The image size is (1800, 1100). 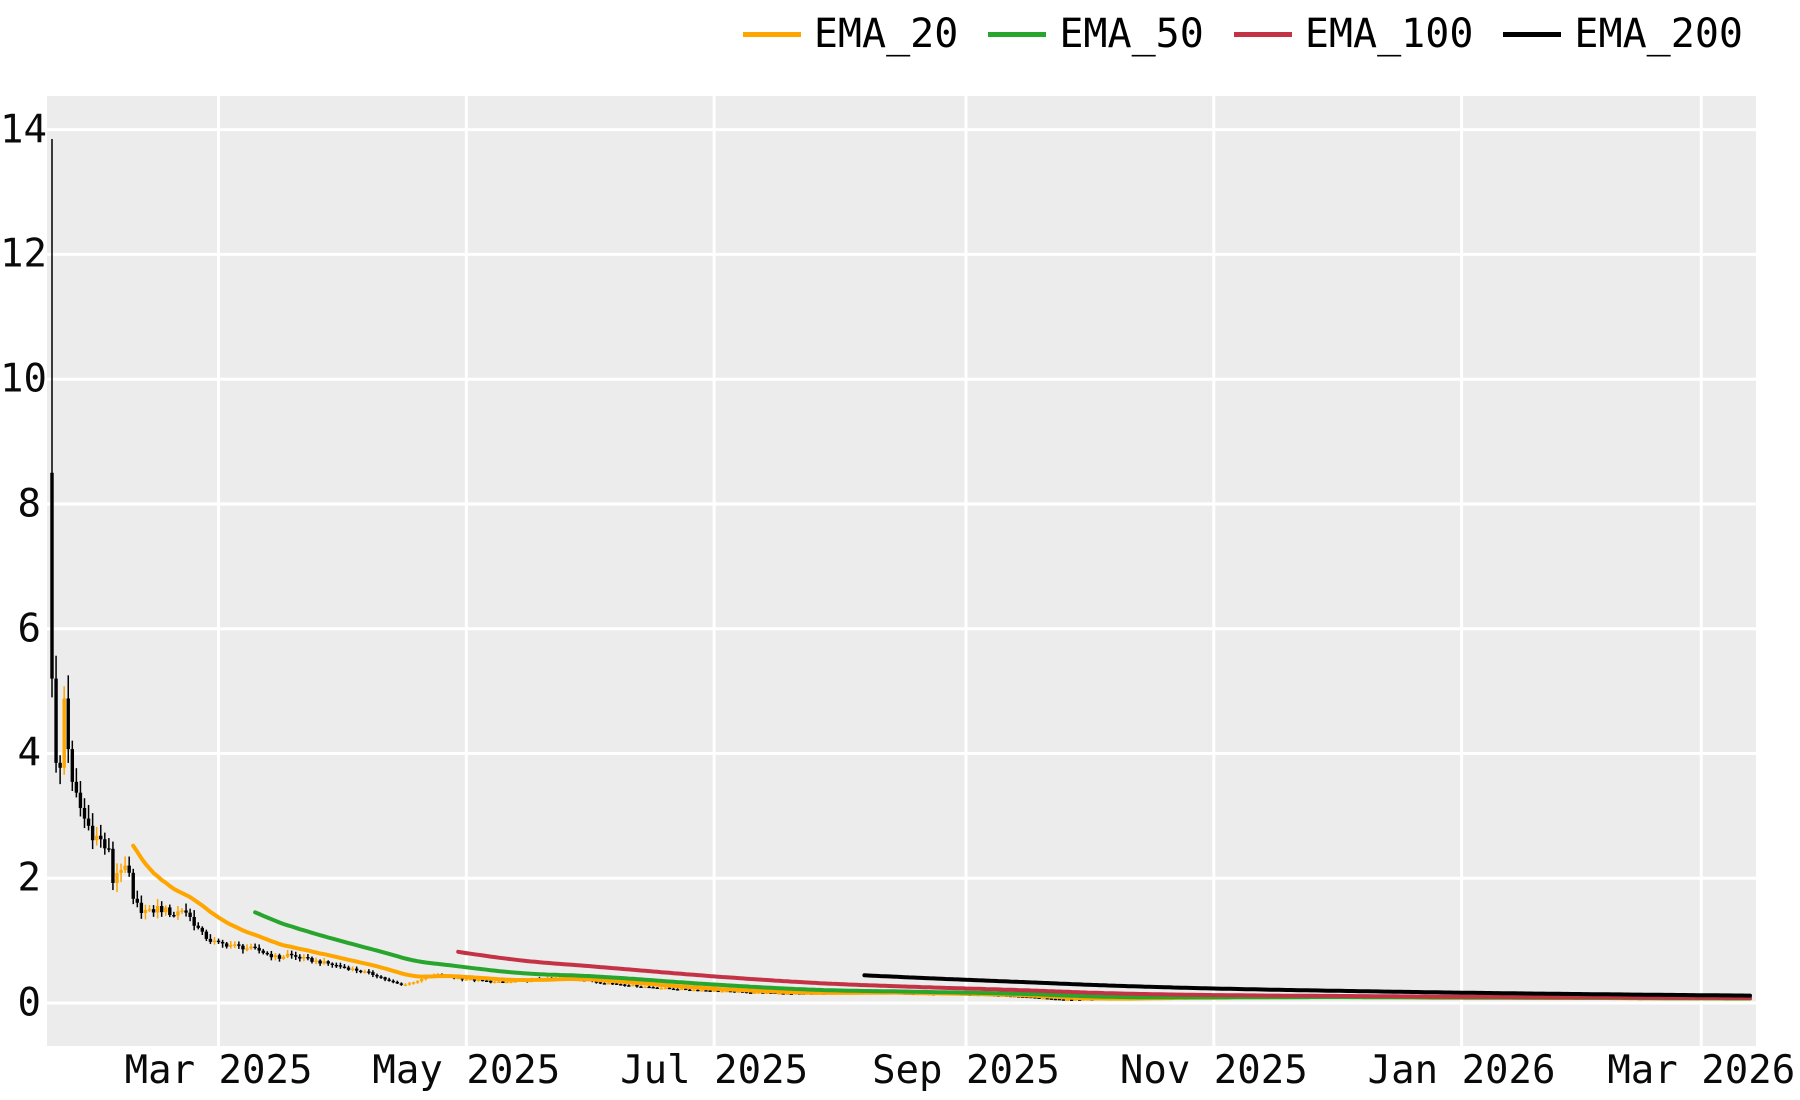 I want to click on x-tick-label: May 2025, so click(x=466, y=1070).